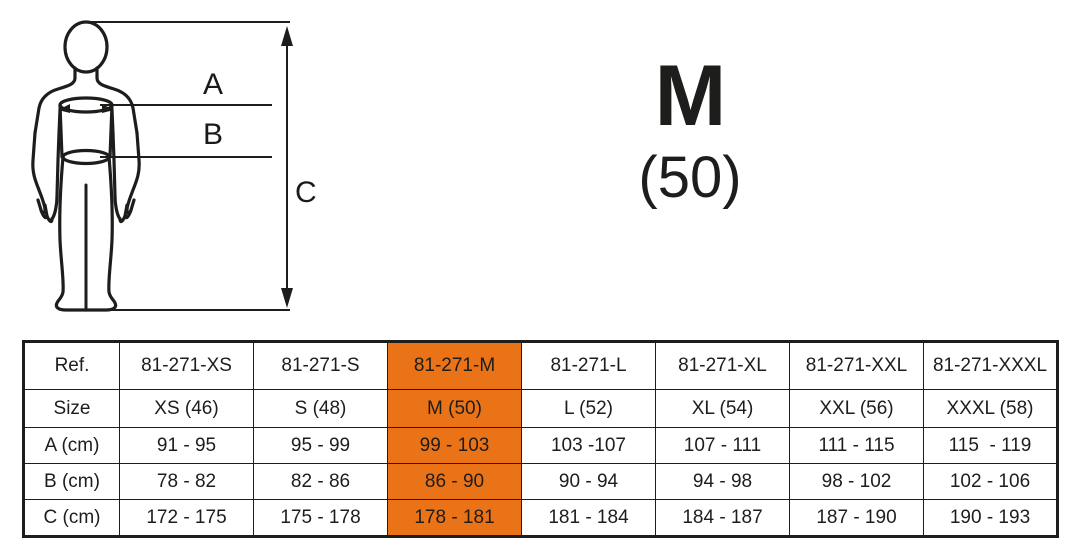  I want to click on table-cell: 81-271-L, so click(588, 365).